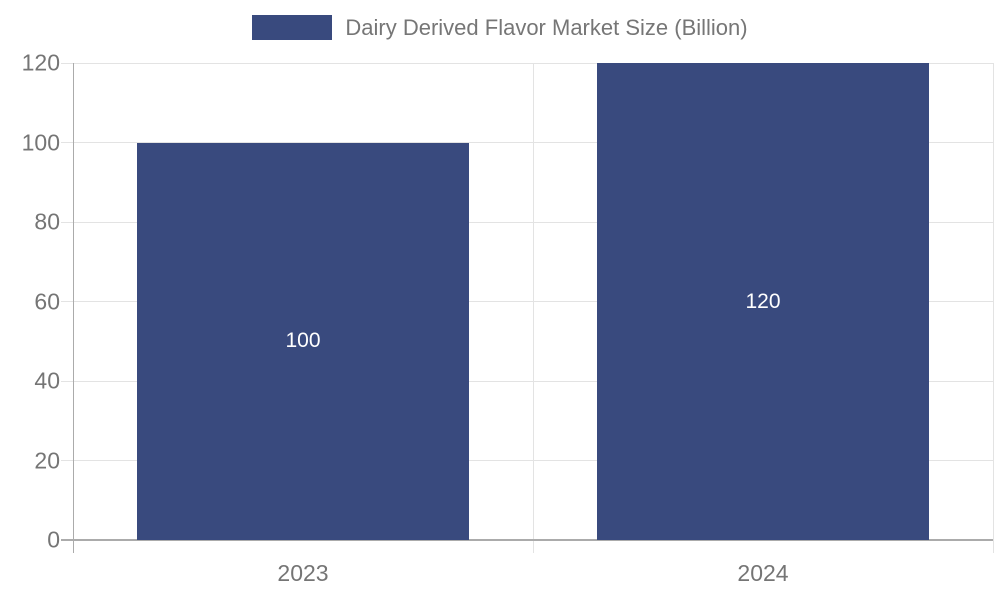  Describe the element at coordinates (47, 221) in the screenshot. I see `y-tick-label: 80` at that location.